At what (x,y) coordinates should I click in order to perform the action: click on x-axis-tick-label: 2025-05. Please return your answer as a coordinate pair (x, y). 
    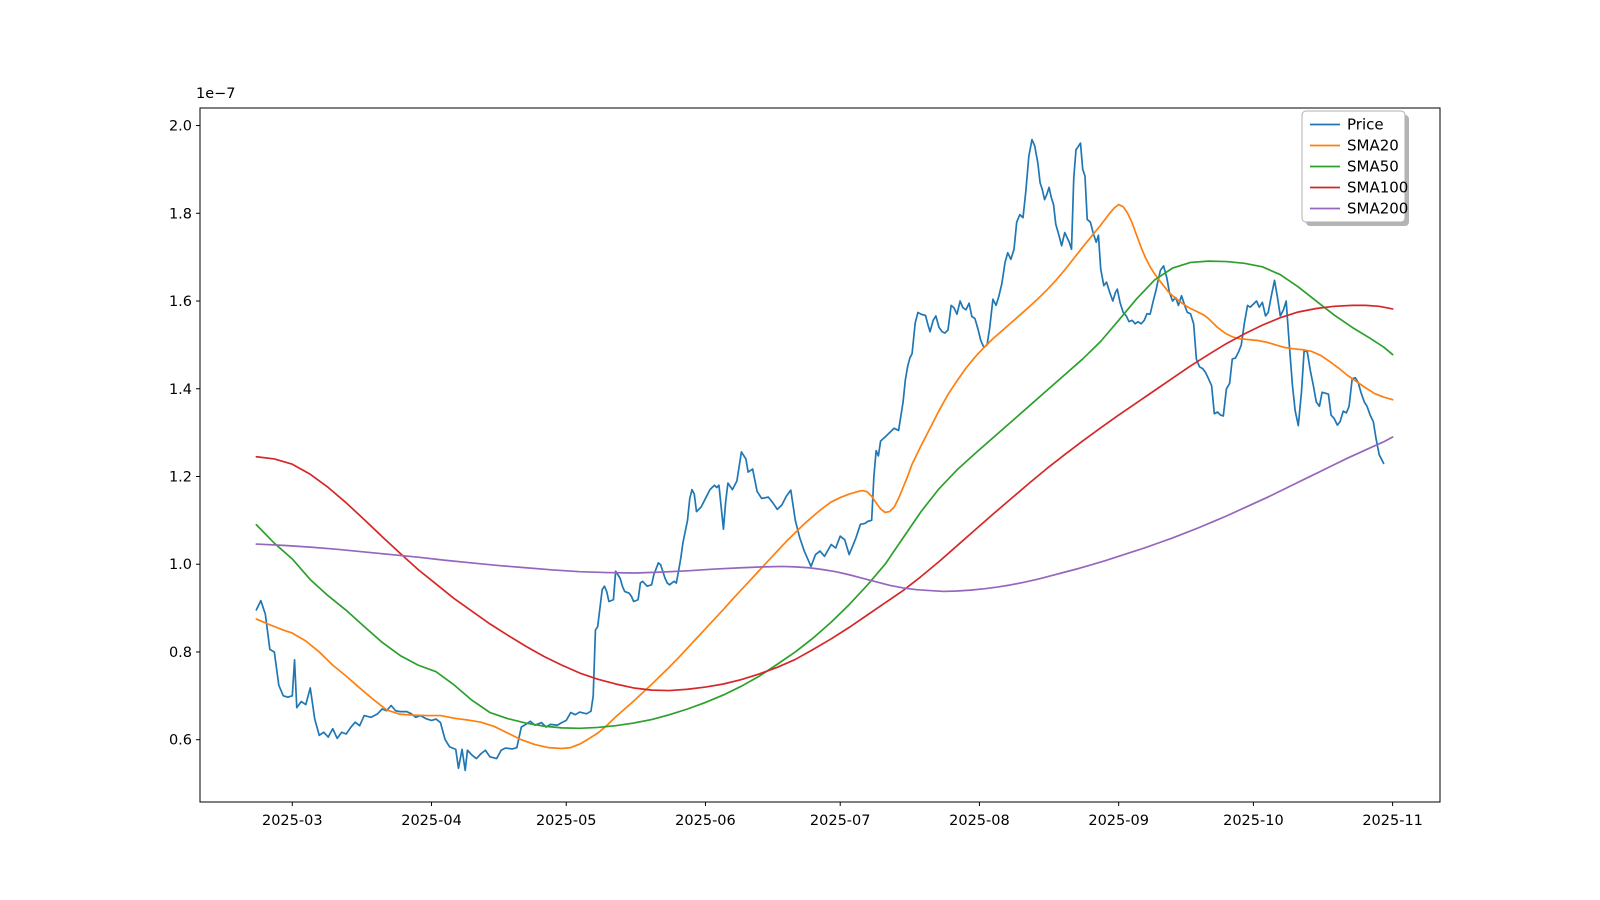
    Looking at the image, I should click on (566, 821).